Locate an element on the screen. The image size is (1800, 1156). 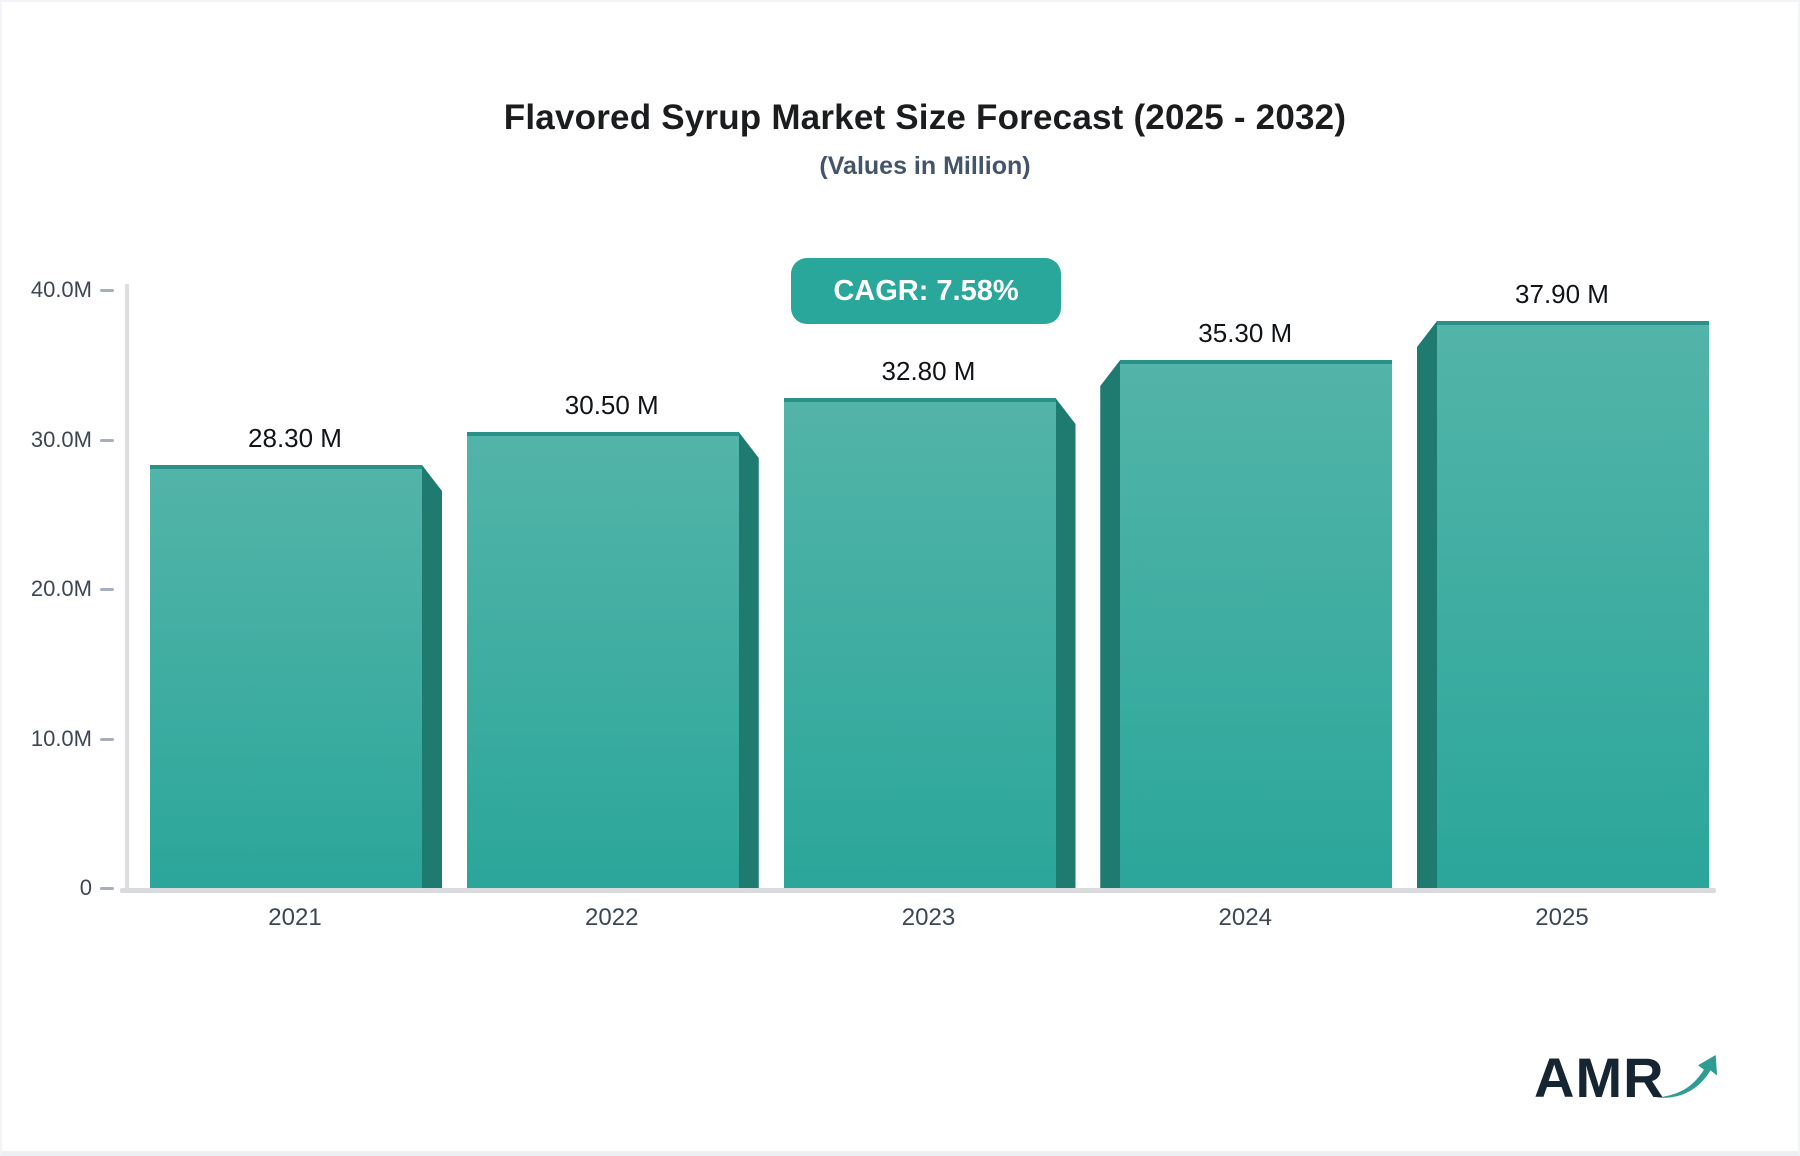
bar-2024 is located at coordinates (1256, 624).